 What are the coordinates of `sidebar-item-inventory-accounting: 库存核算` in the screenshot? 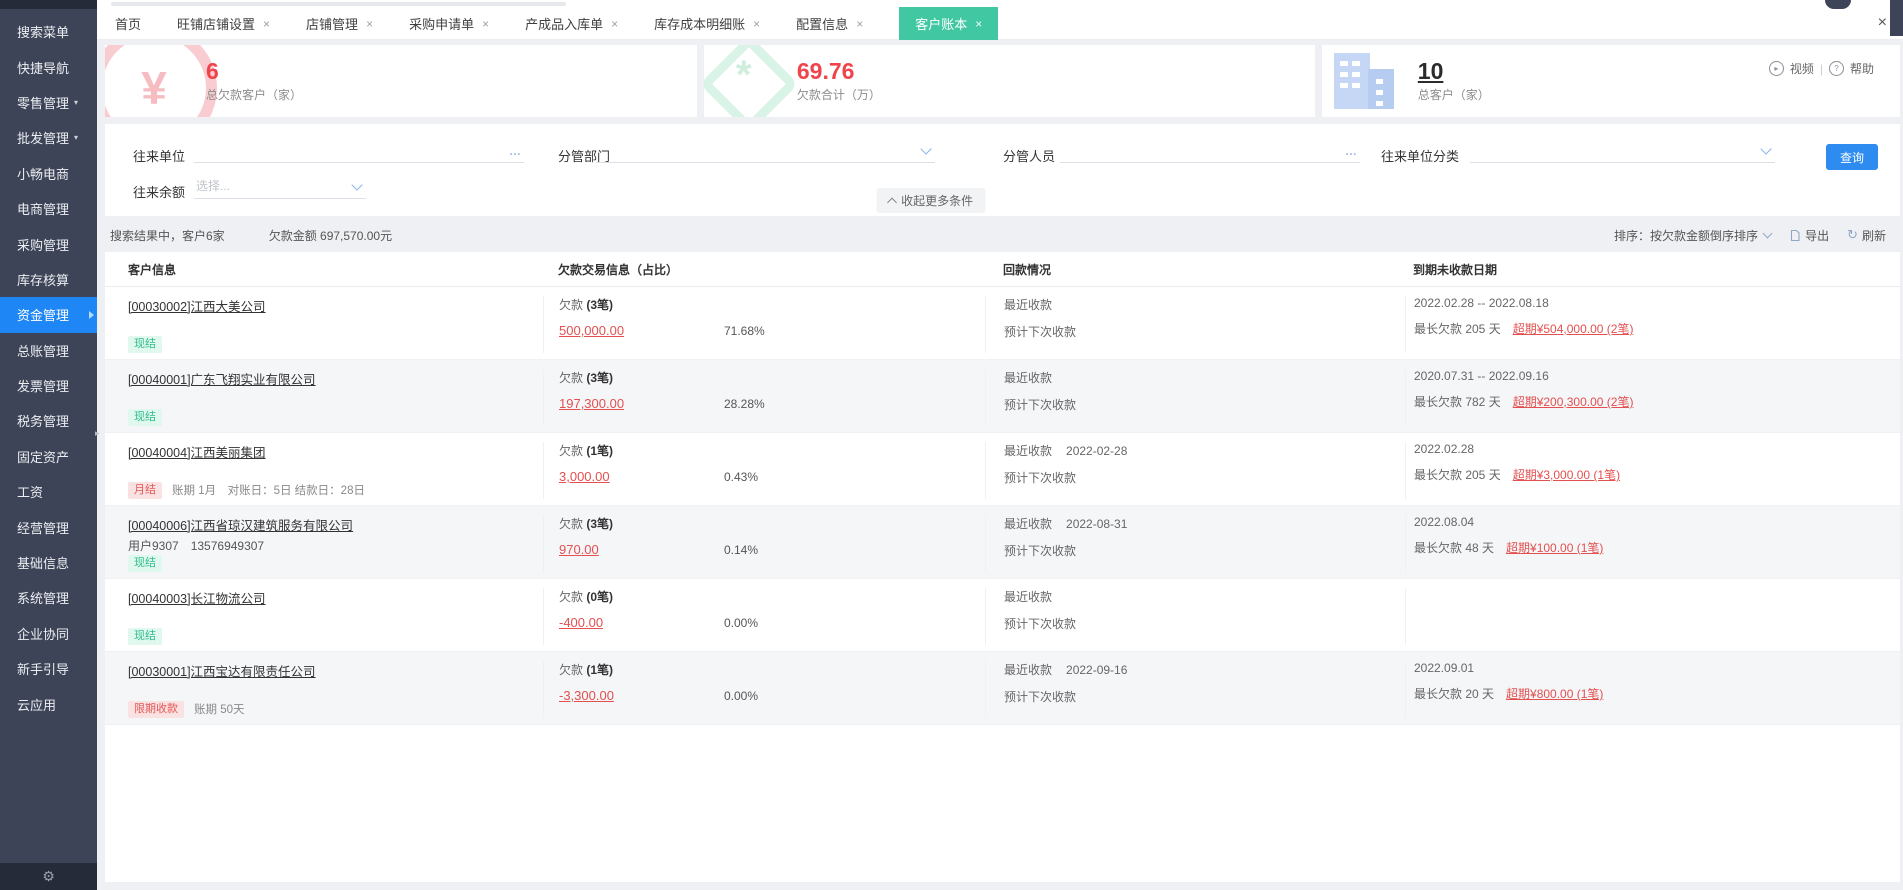 It's located at (48, 279).